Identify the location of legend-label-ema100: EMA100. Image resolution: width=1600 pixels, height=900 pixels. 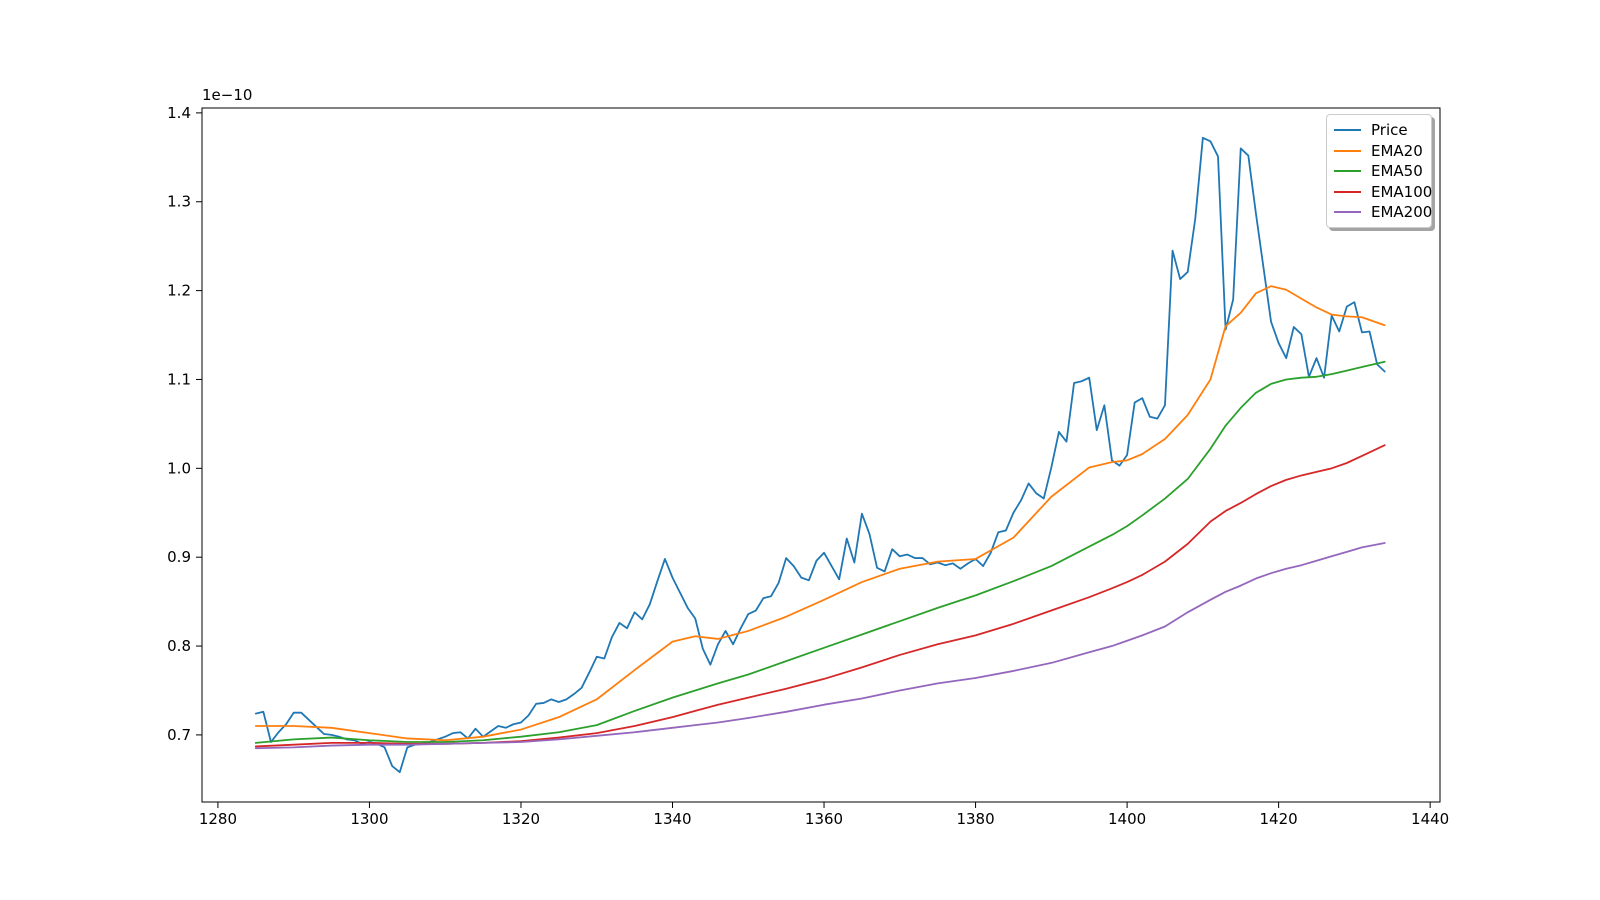
(1402, 191).